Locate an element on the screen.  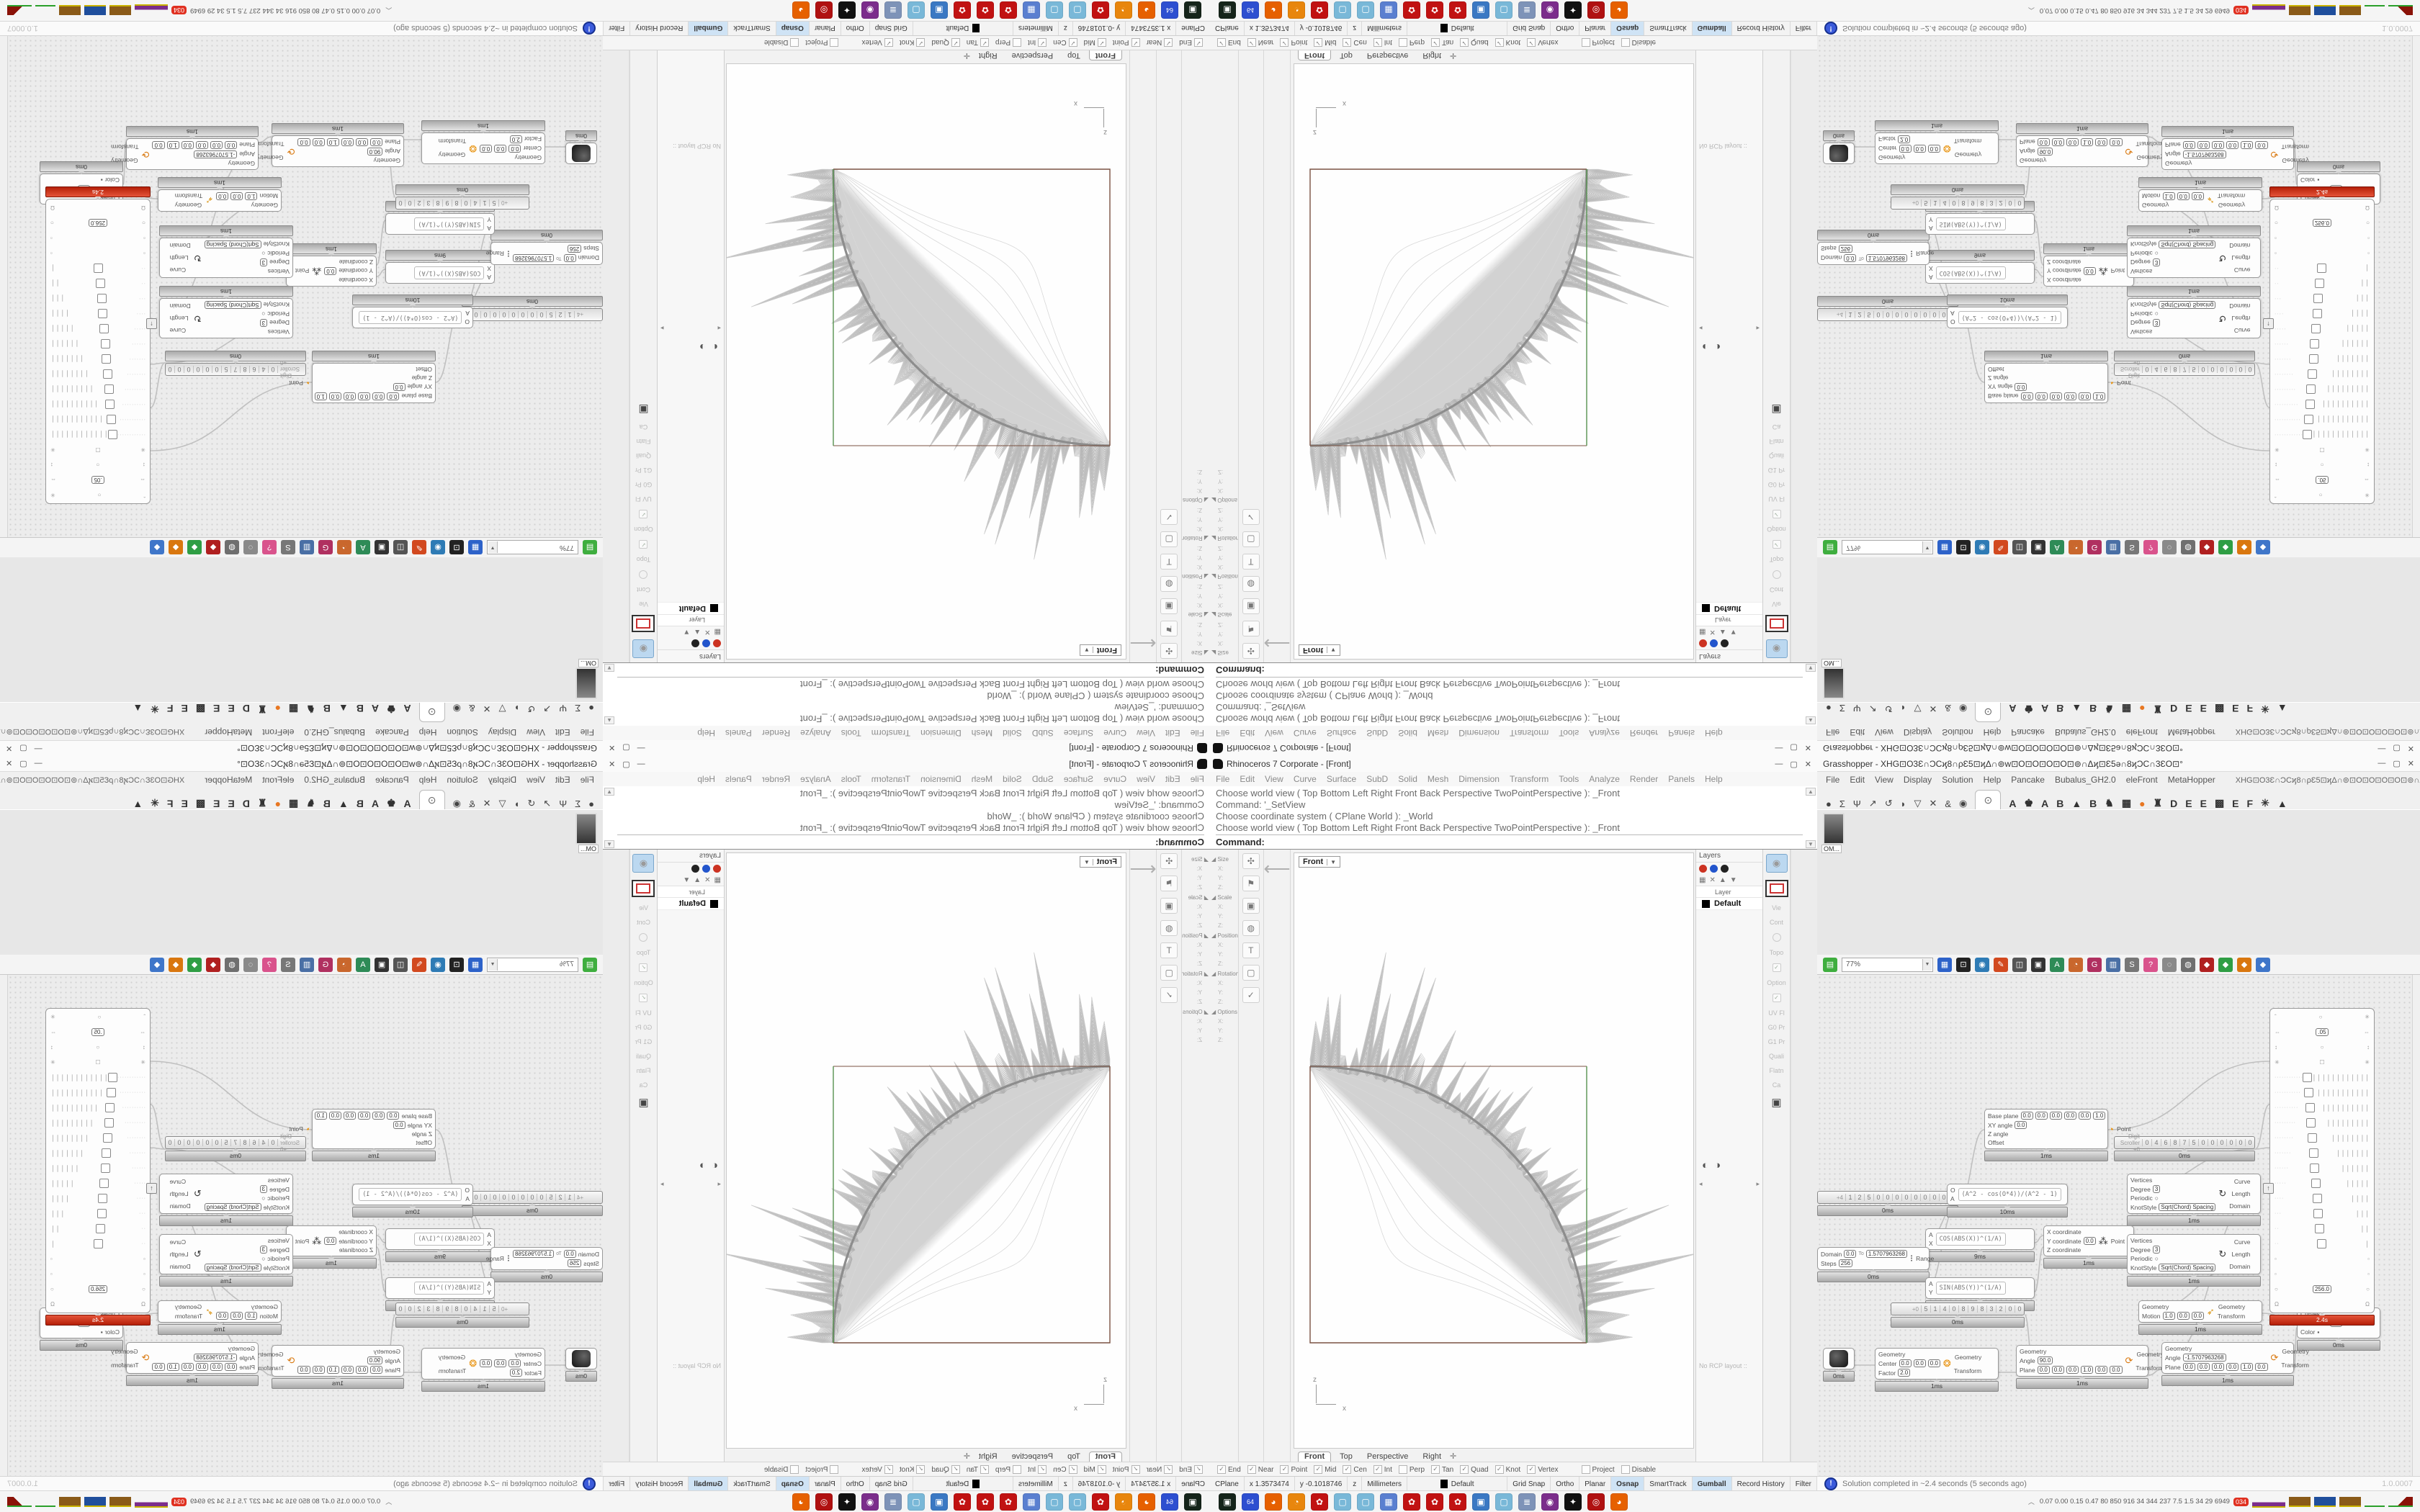
gh-plugin-tab-15: F is located at coordinates (170, 708).